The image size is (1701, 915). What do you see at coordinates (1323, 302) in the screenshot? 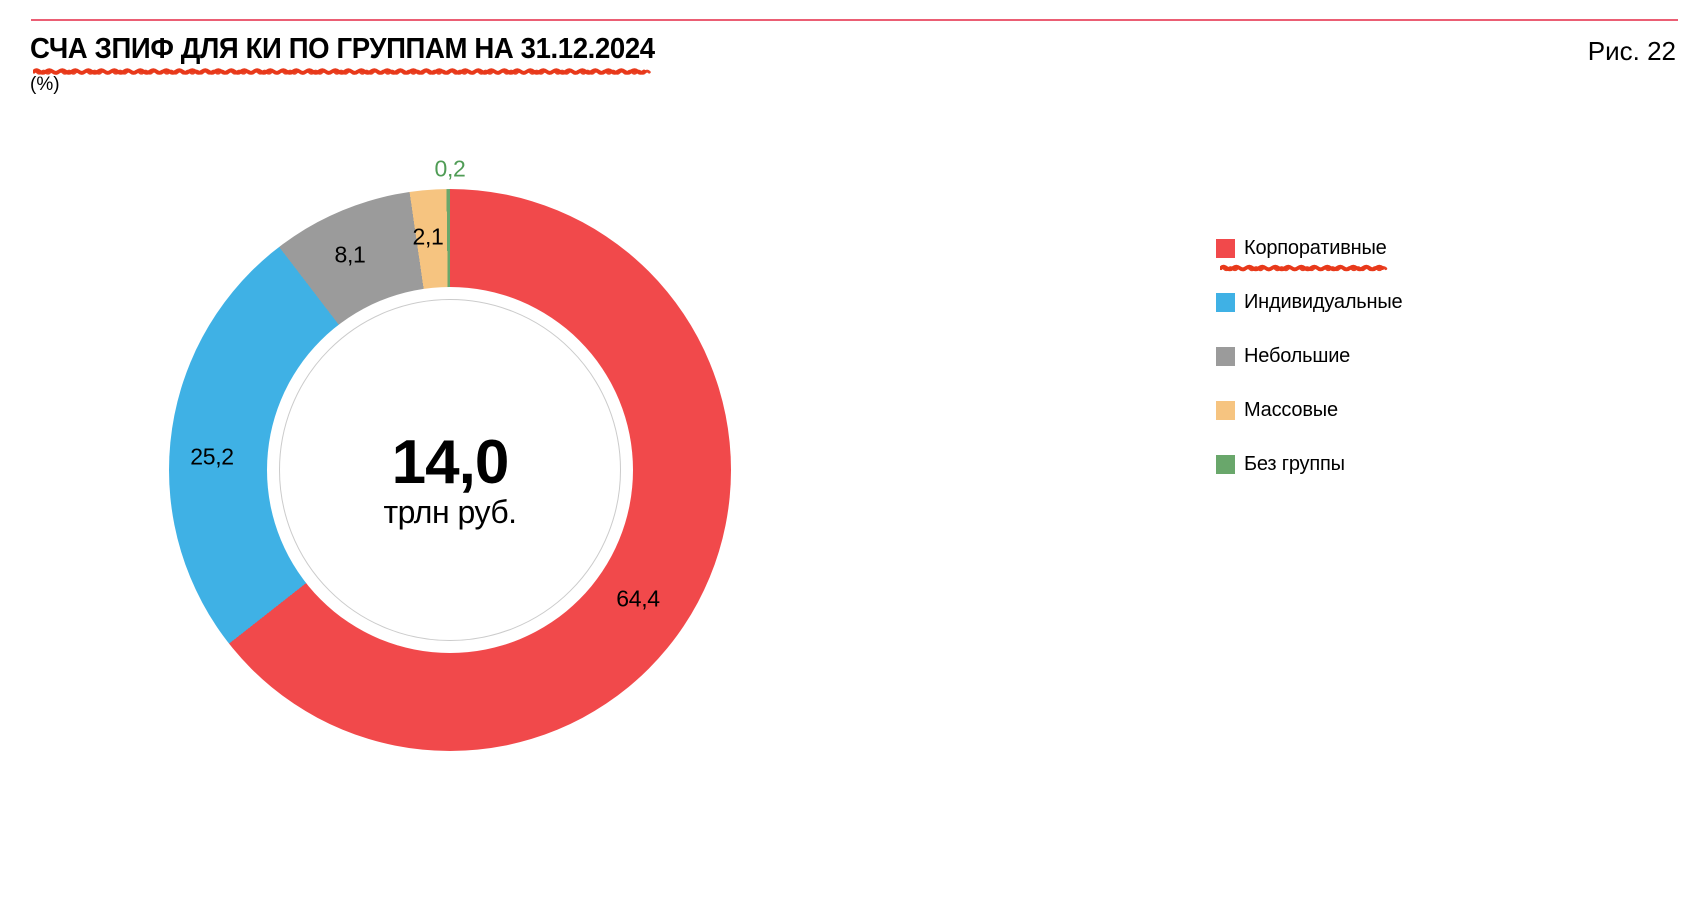
I see `legend-label-individual: Индивидуальные` at bounding box center [1323, 302].